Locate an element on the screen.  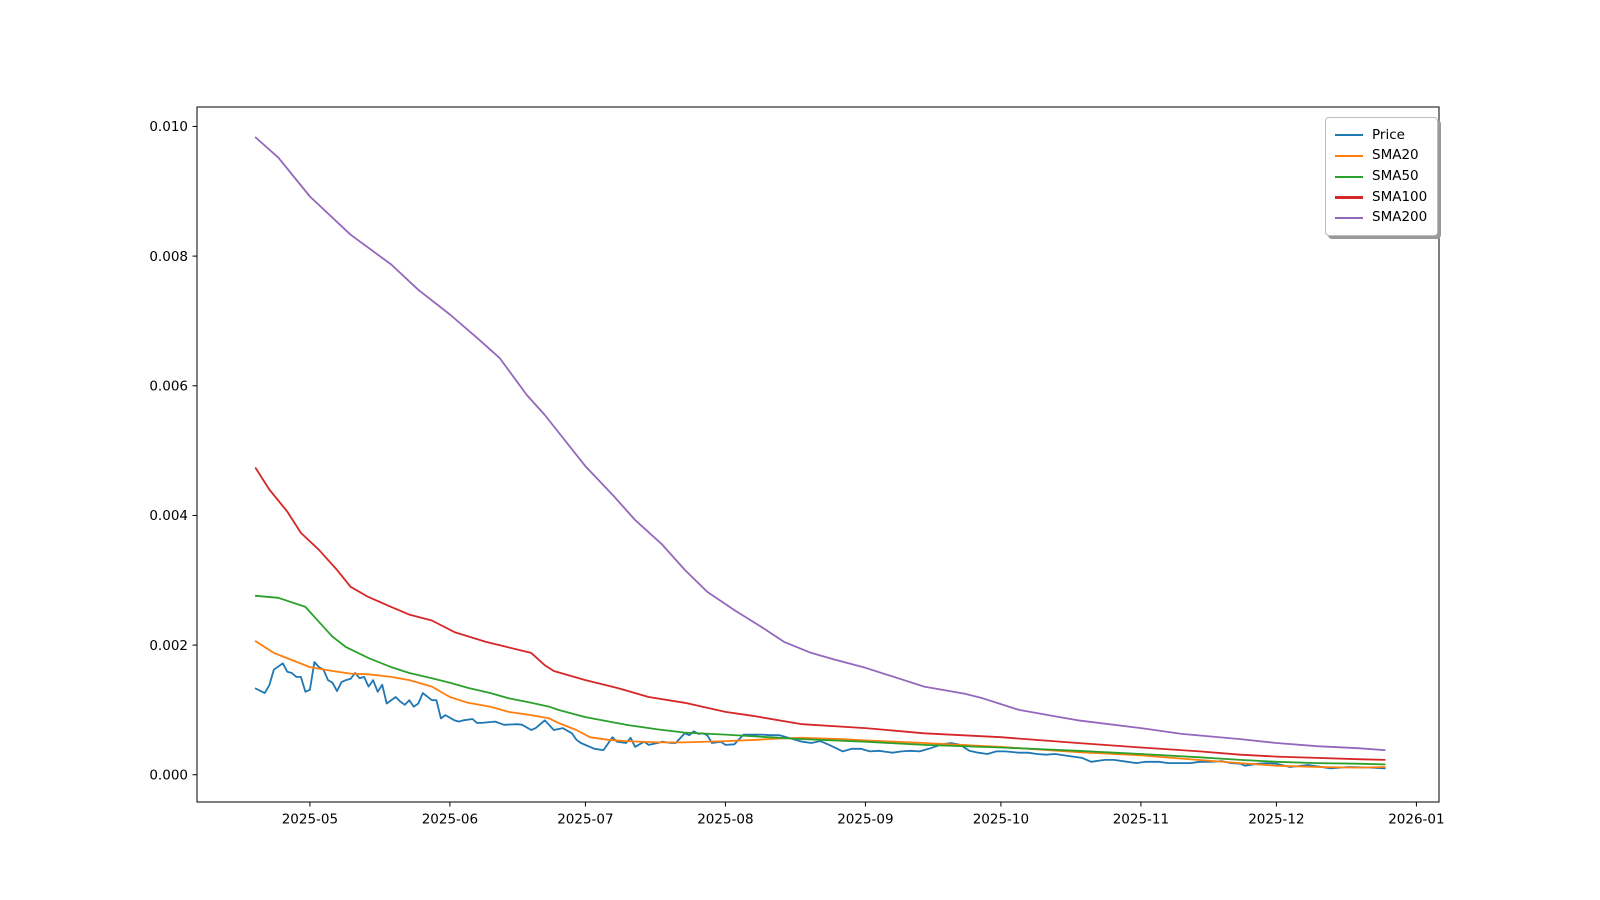
legend-item-sma100: SMA100 is located at coordinates (1381, 197).